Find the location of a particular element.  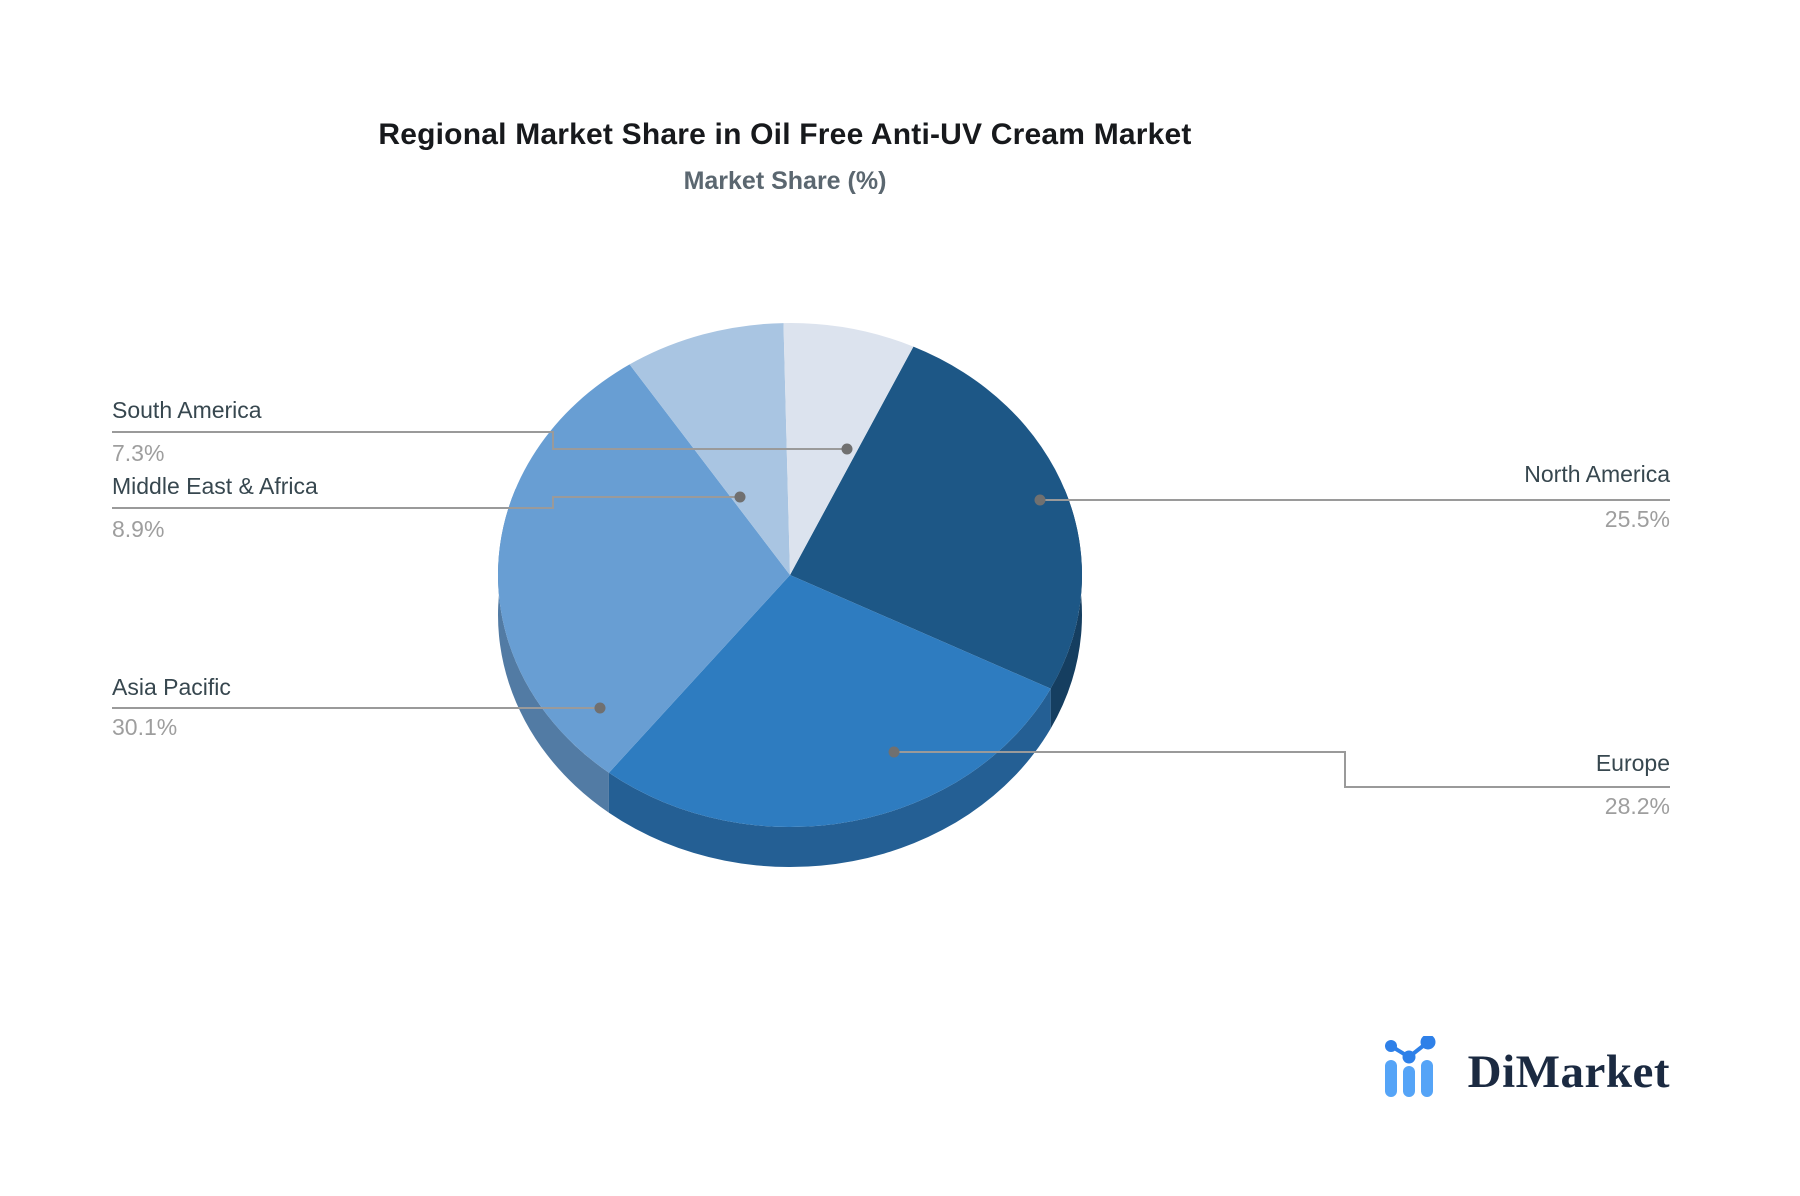

chart-subtitle: Market Share (%) is located at coordinates (785, 181).